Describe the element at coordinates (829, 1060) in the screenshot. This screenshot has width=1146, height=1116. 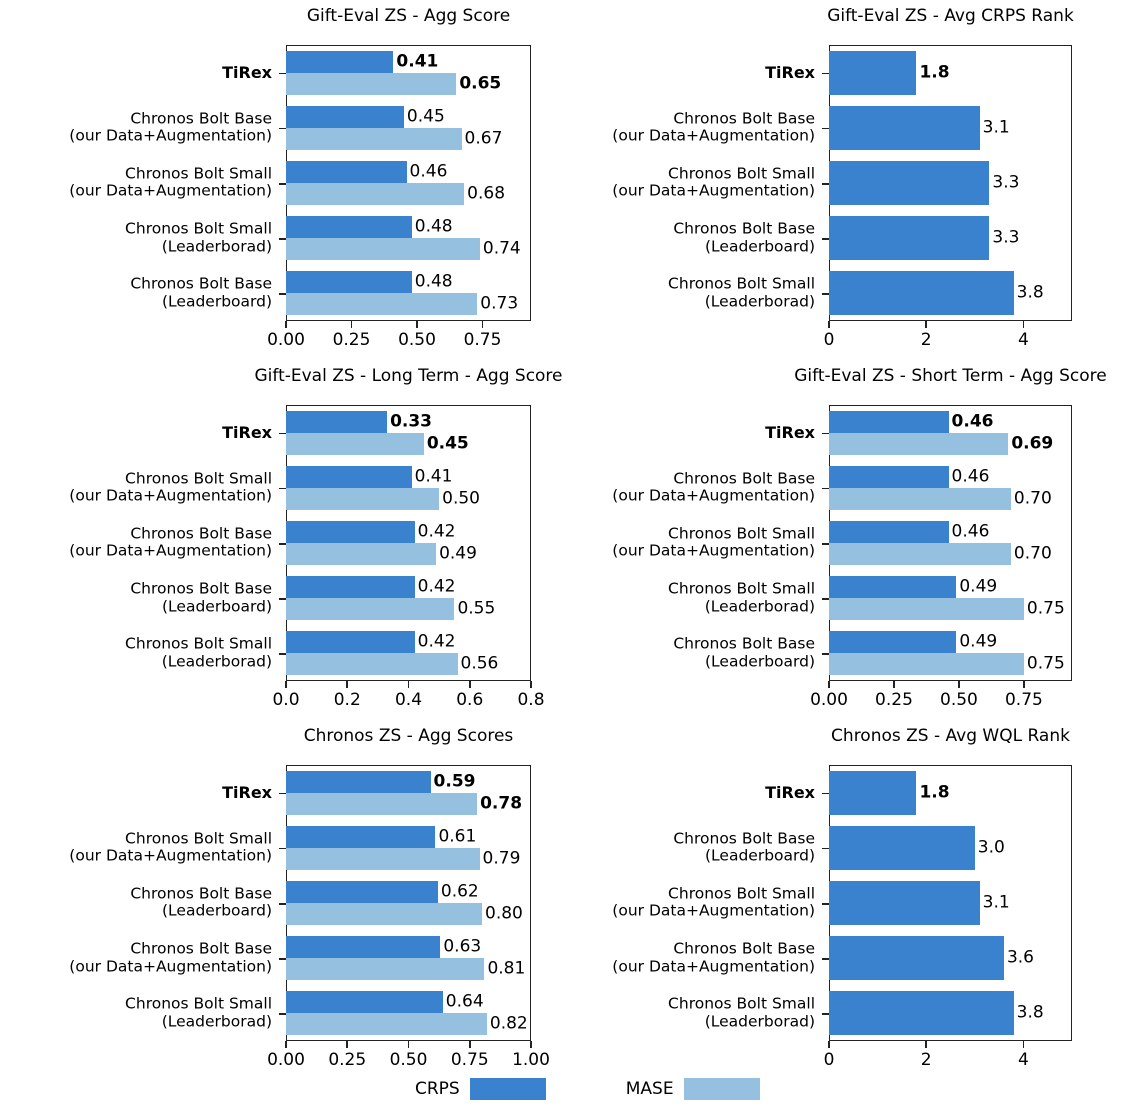
I see `x-tick-label: 0` at that location.